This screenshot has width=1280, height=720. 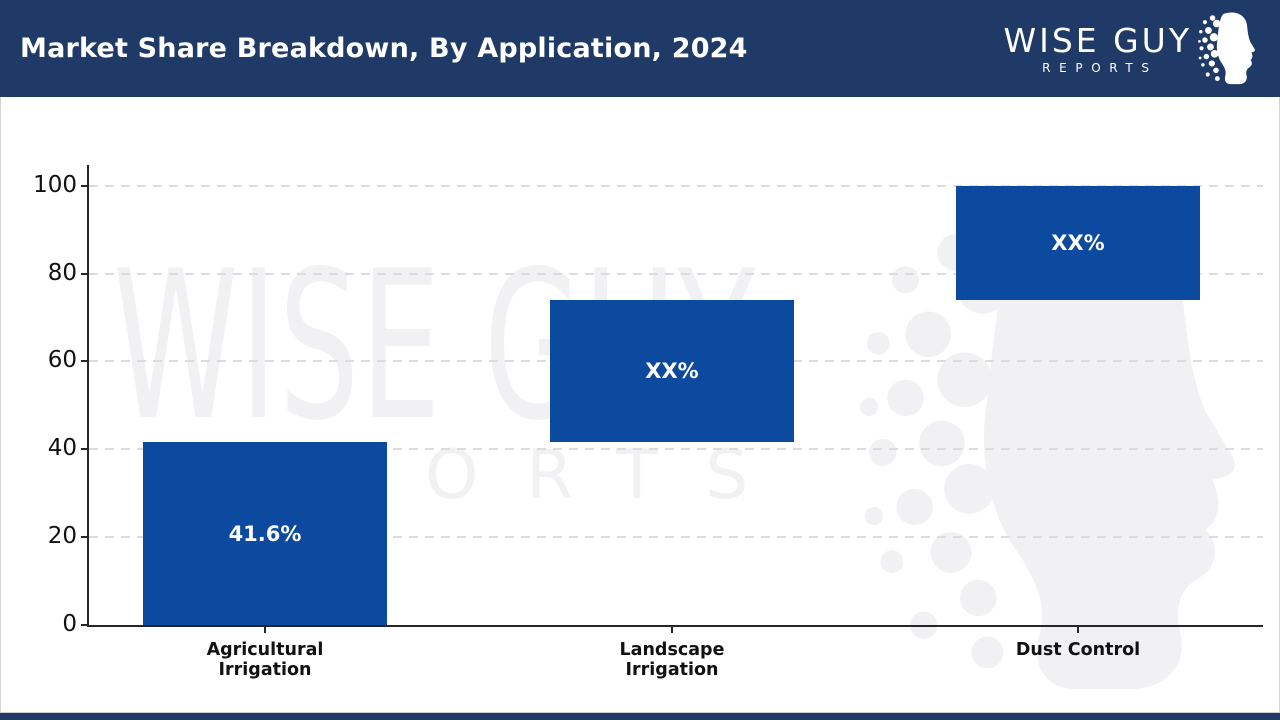 I want to click on bar-segment-dust-control: XX%, so click(x=1078, y=242).